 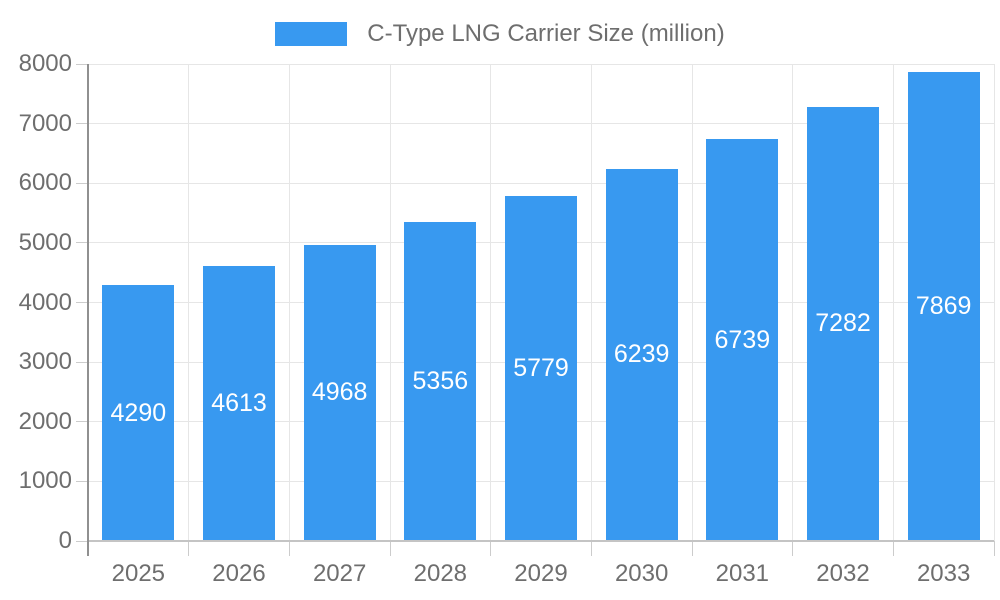 What do you see at coordinates (440, 573) in the screenshot?
I see `x-tick-label: 2028` at bounding box center [440, 573].